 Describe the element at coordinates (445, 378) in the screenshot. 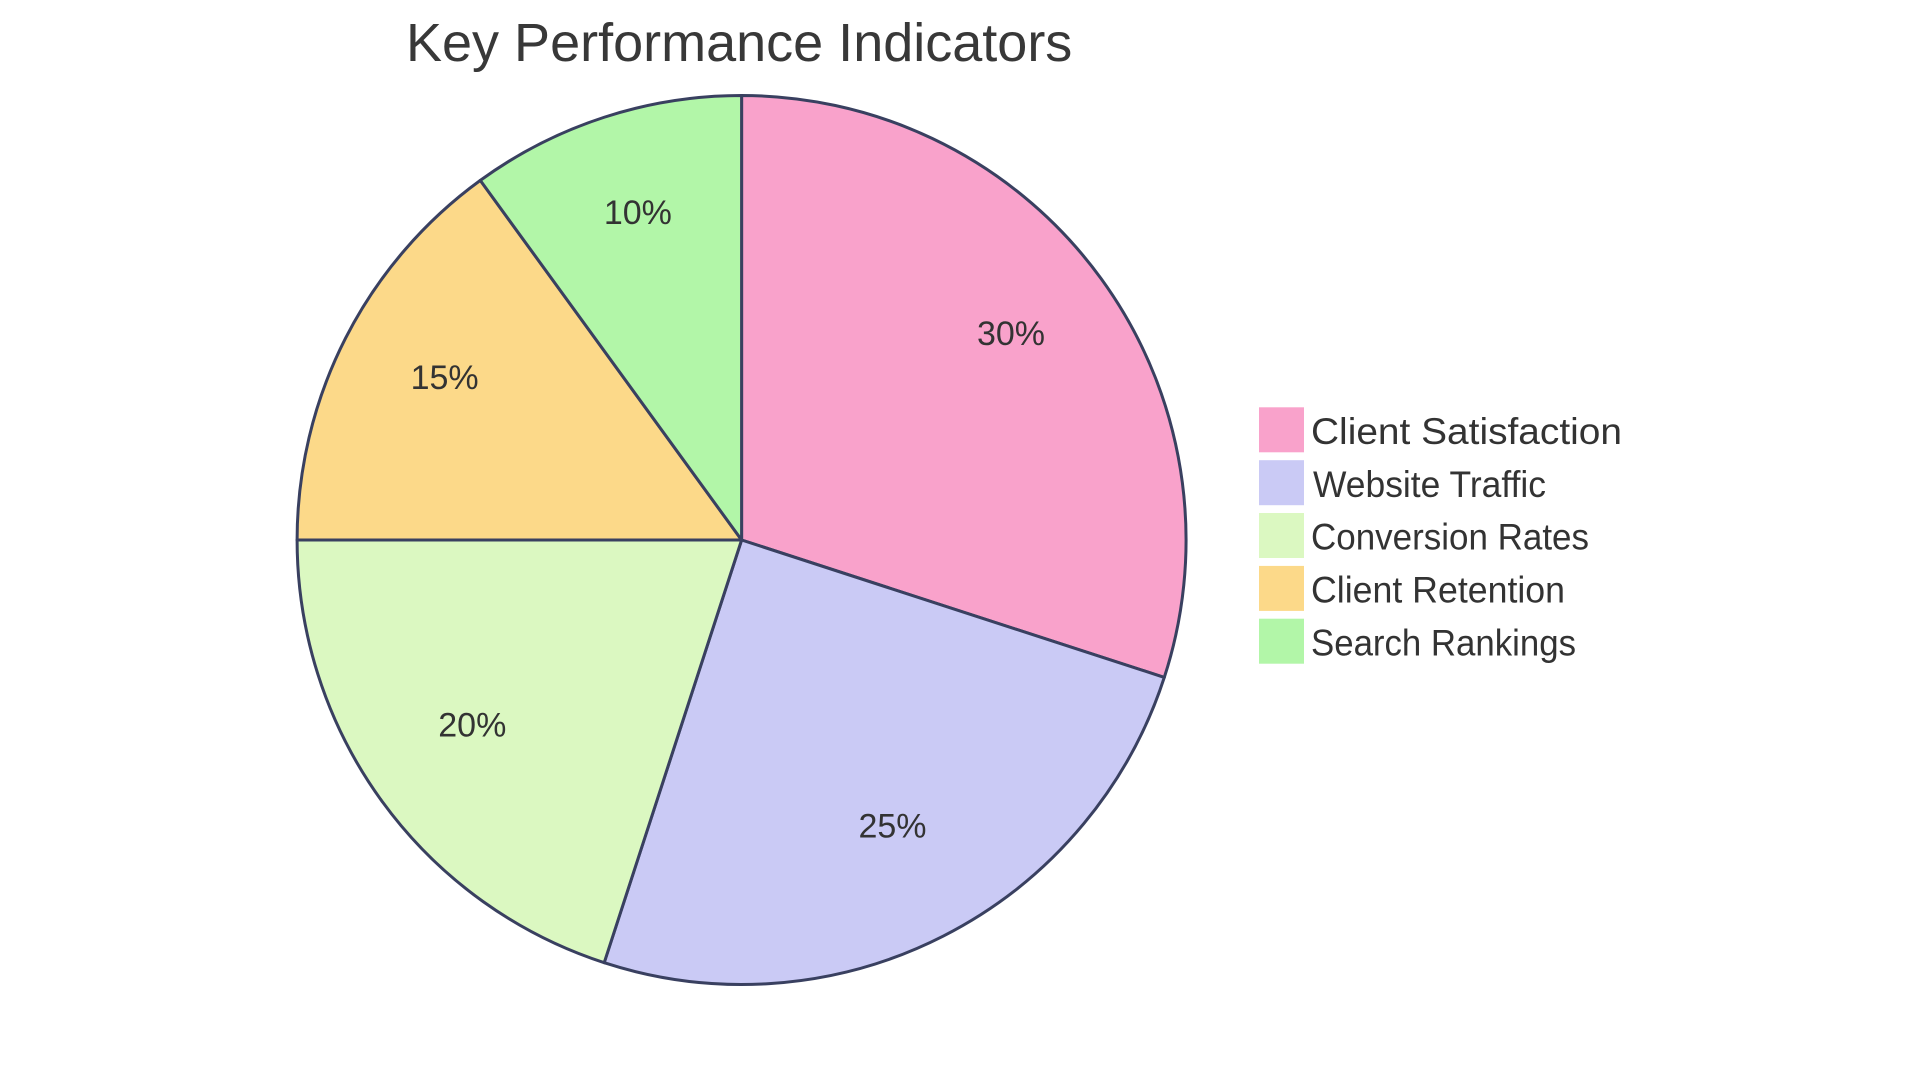

I see `svg-text: 15%` at that location.